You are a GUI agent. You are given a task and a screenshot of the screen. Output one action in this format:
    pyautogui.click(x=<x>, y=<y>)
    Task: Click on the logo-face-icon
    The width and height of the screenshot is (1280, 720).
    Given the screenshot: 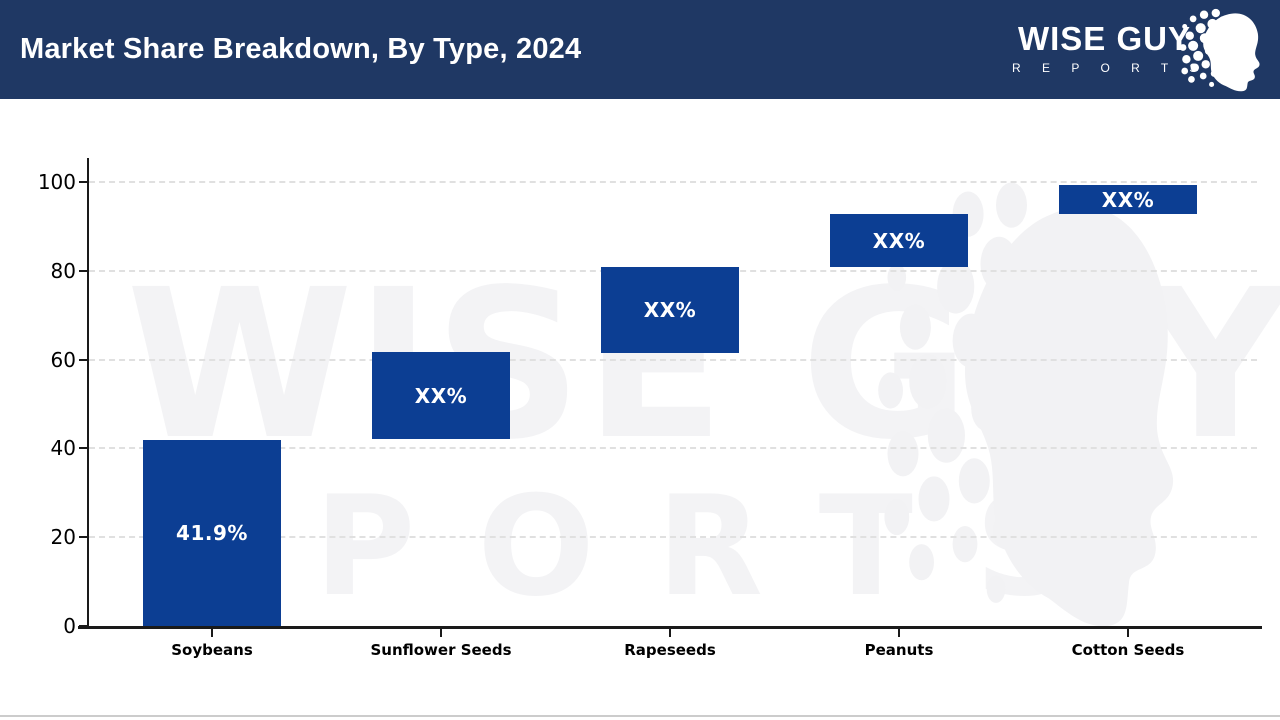 What is the action you would take?
    pyautogui.click(x=1219, y=50)
    